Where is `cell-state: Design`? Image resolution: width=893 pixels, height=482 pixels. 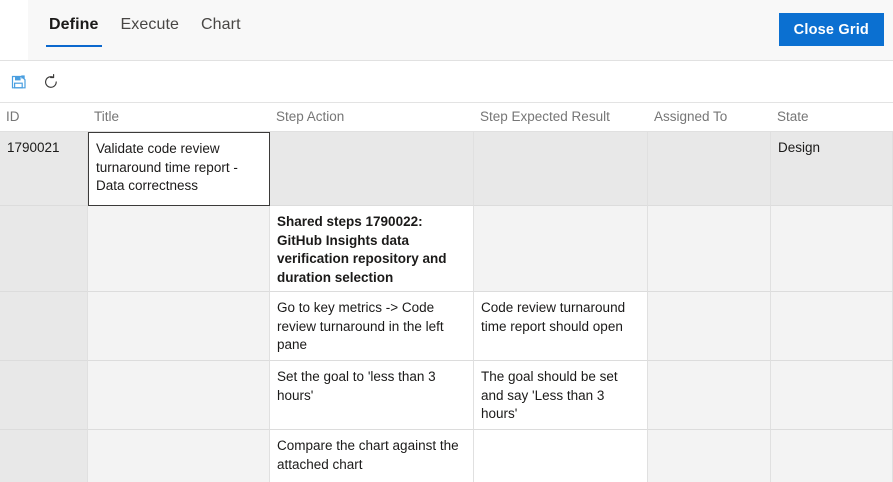
cell-state: Design is located at coordinates (832, 169).